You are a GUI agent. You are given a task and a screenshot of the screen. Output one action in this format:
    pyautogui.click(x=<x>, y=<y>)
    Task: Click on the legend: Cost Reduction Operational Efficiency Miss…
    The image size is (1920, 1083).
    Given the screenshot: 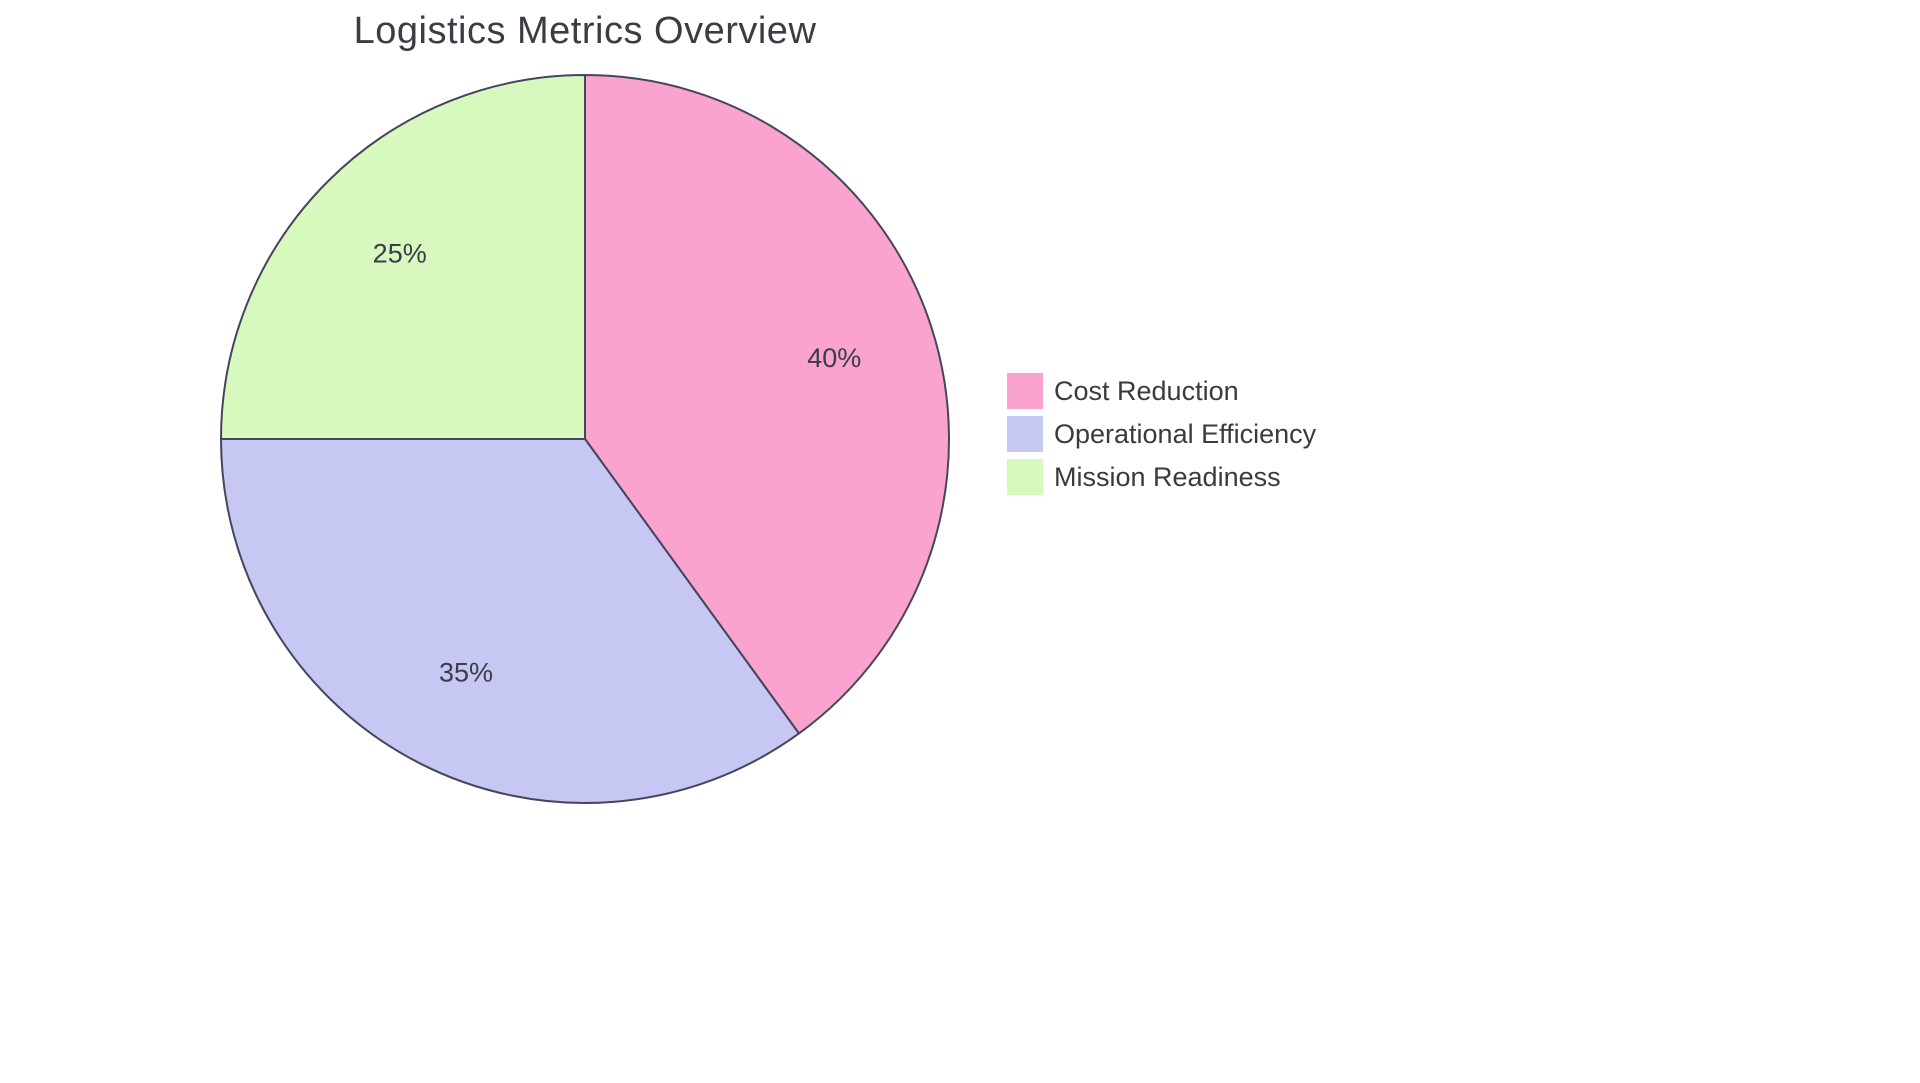 What is the action you would take?
    pyautogui.click(x=1161, y=434)
    